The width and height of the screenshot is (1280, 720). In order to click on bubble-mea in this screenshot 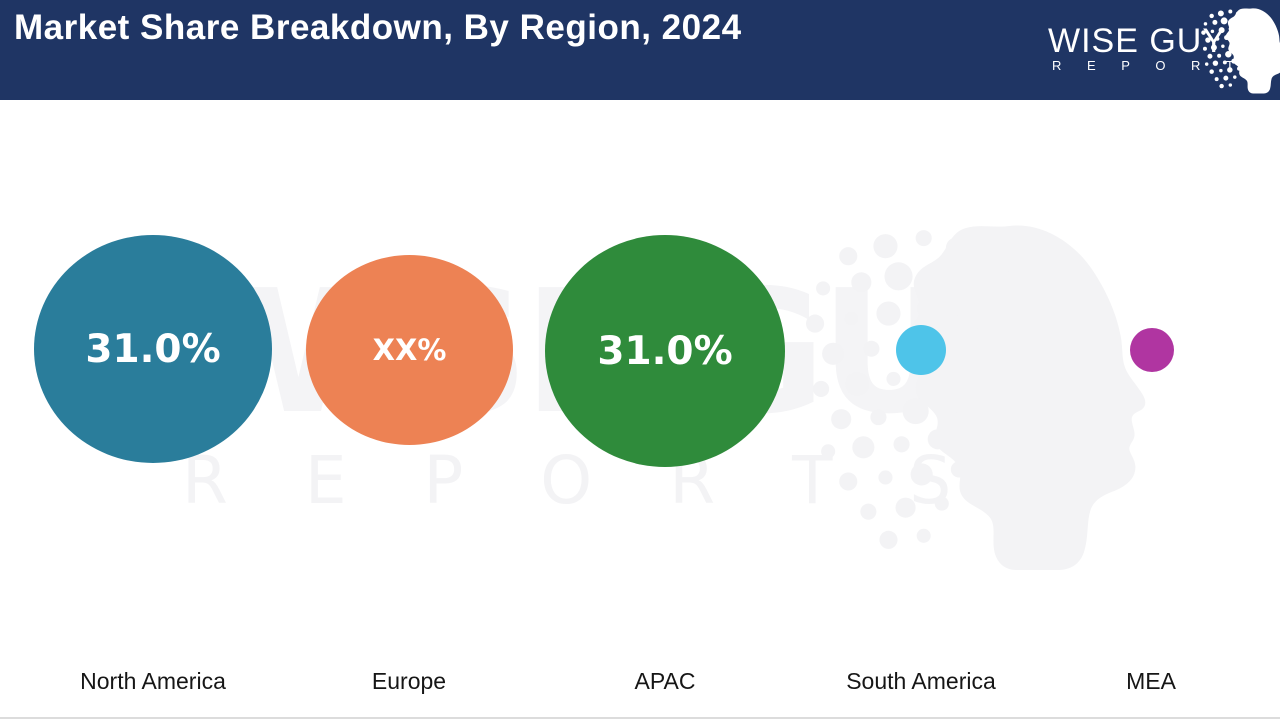, I will do `click(1152, 350)`.